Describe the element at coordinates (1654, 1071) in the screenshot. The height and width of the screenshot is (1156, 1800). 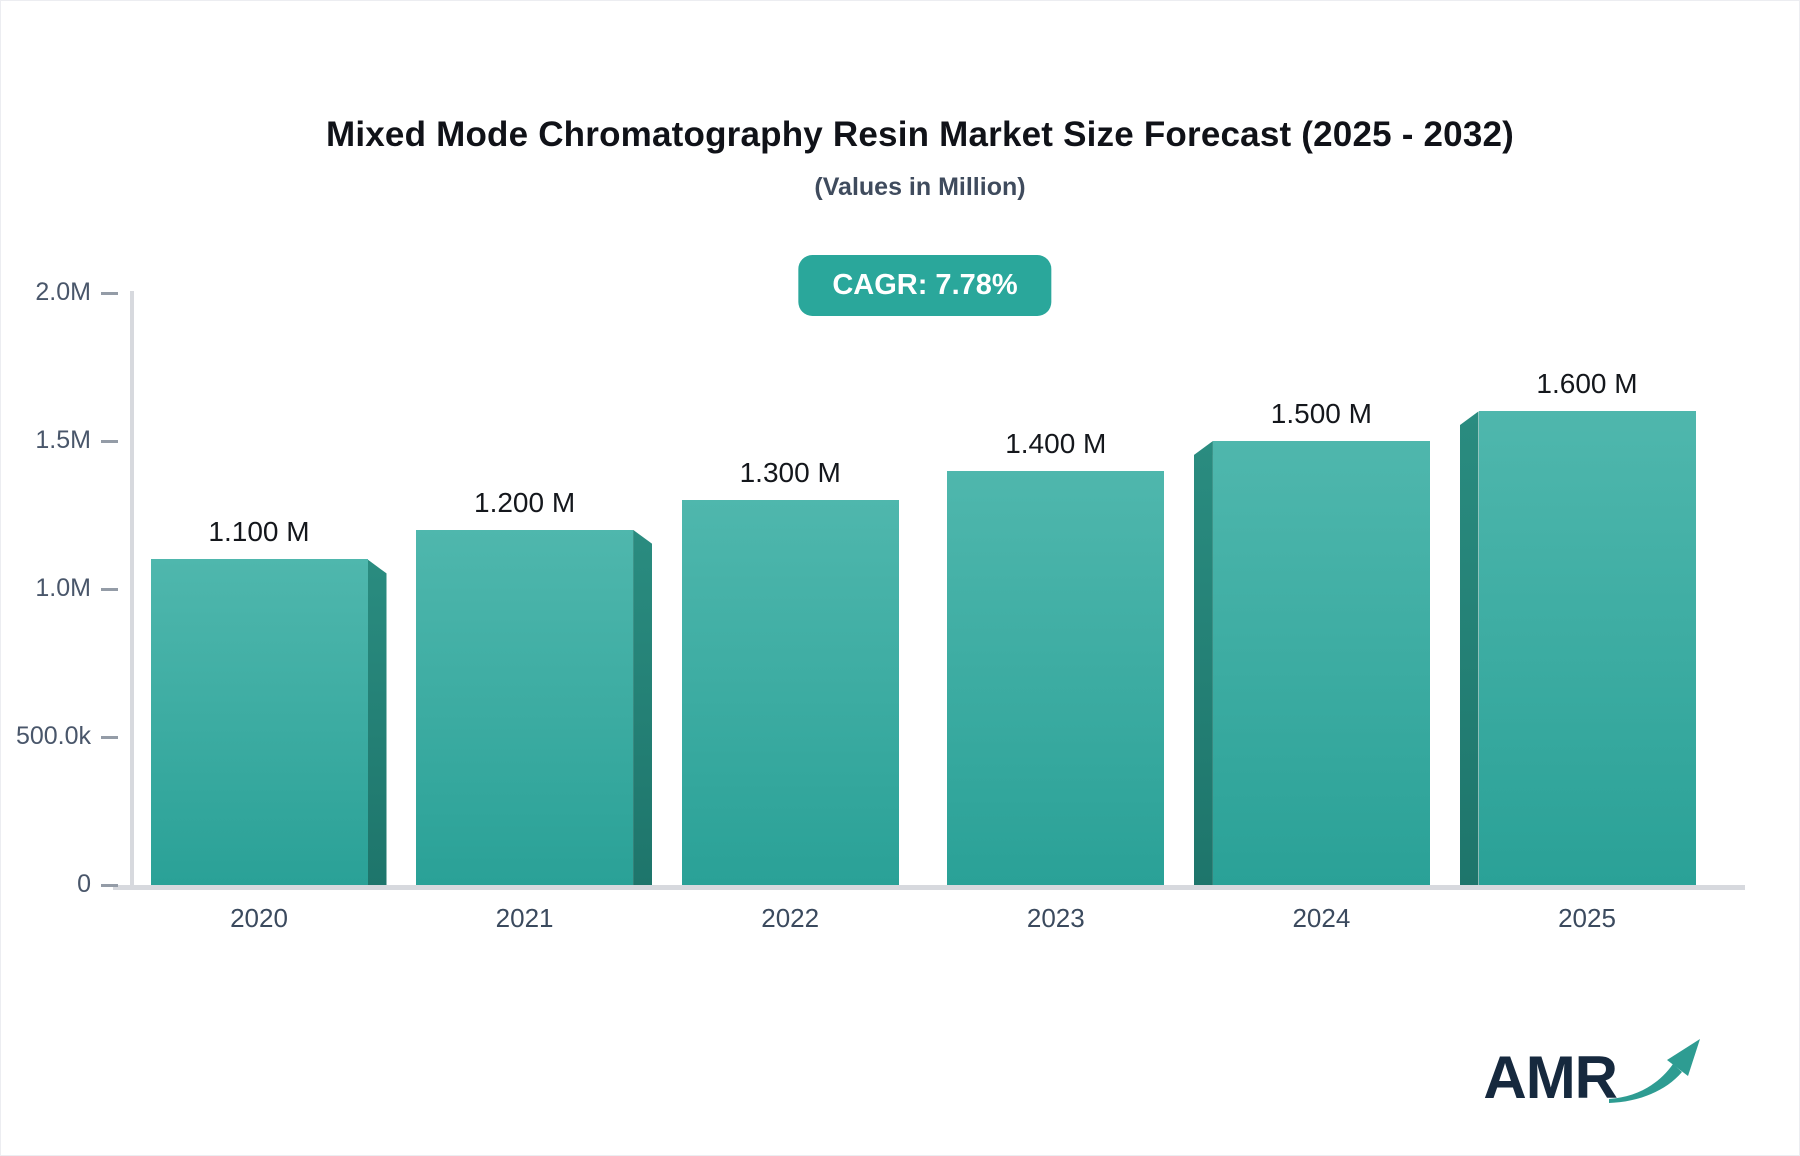
I see `growth-arrow-icon` at that location.